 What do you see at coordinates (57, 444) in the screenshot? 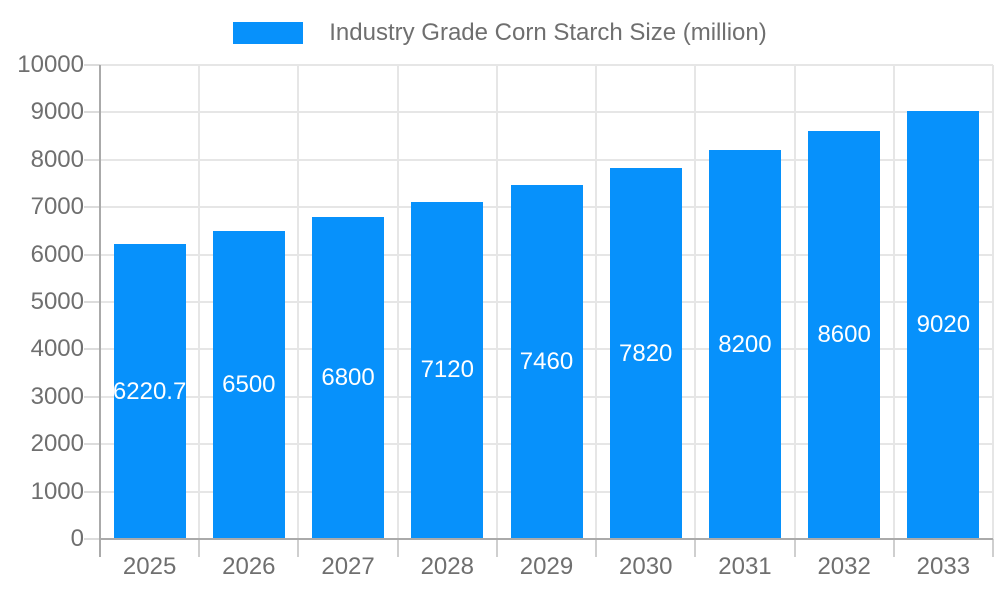
I see `y-tick-label: 2000` at bounding box center [57, 444].